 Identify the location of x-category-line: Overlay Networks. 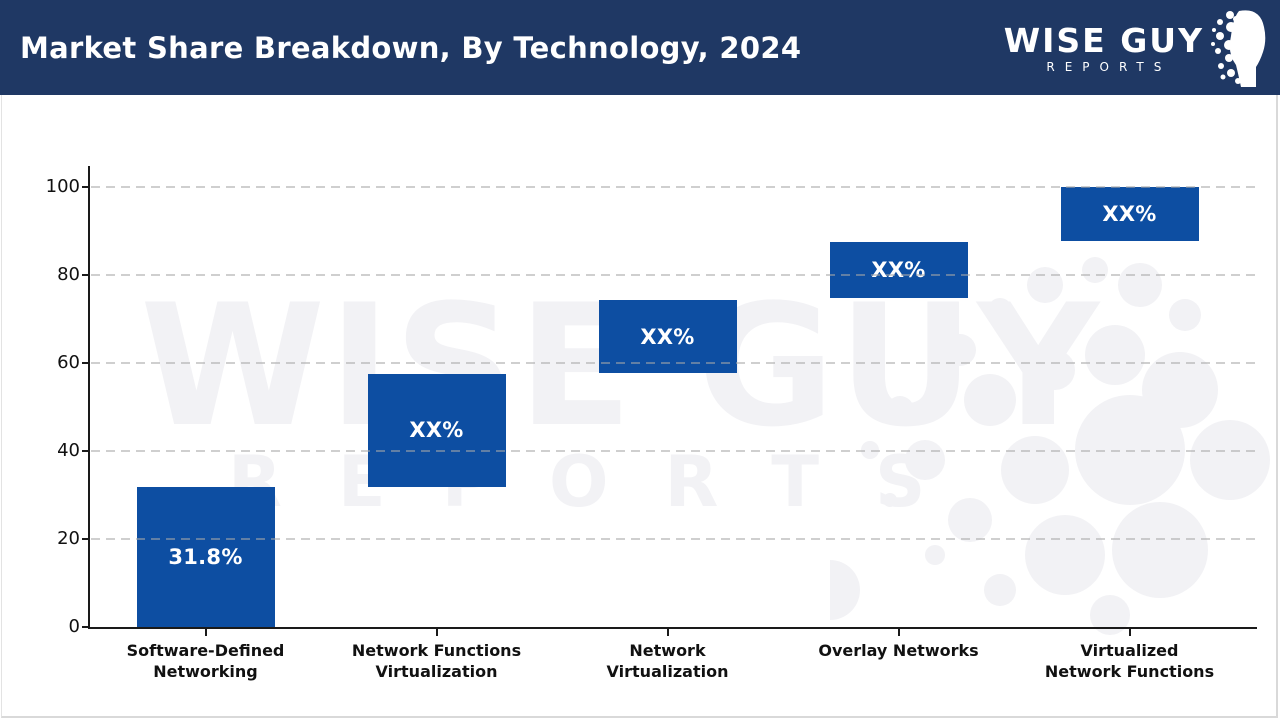
(898, 650).